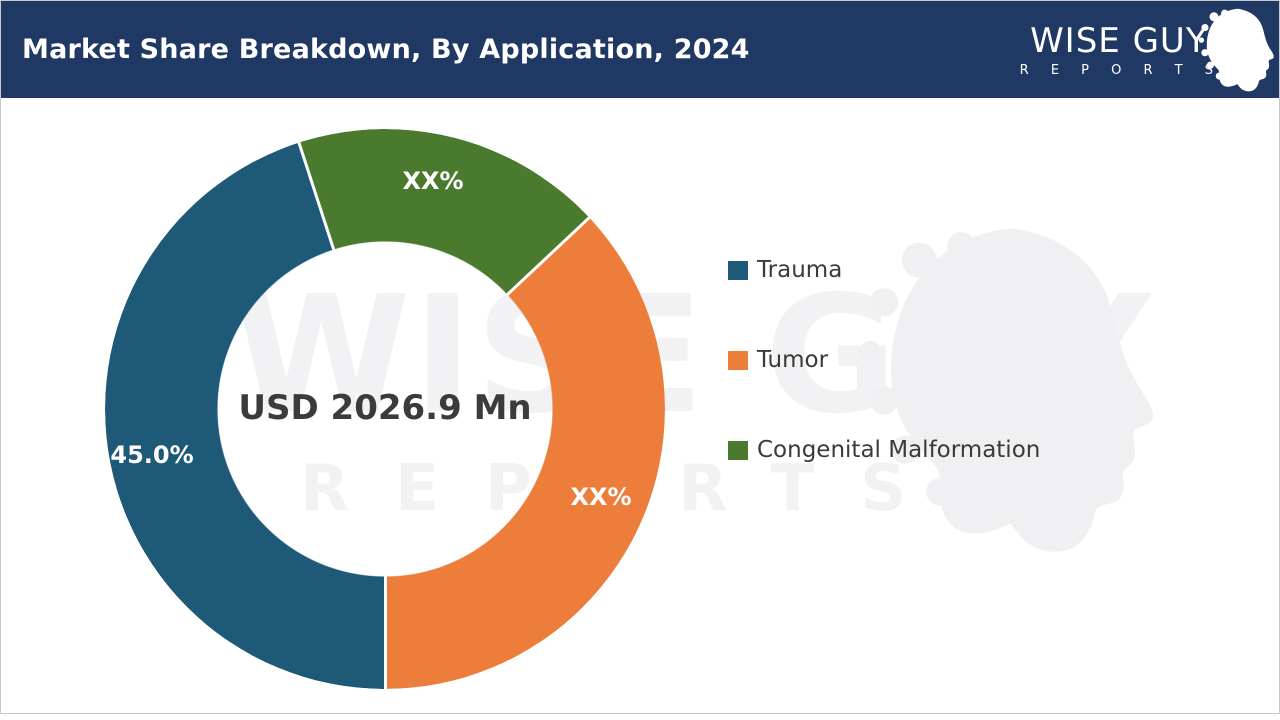  Describe the element at coordinates (884, 270) in the screenshot. I see `legend-item-trauma: Trauma` at that location.